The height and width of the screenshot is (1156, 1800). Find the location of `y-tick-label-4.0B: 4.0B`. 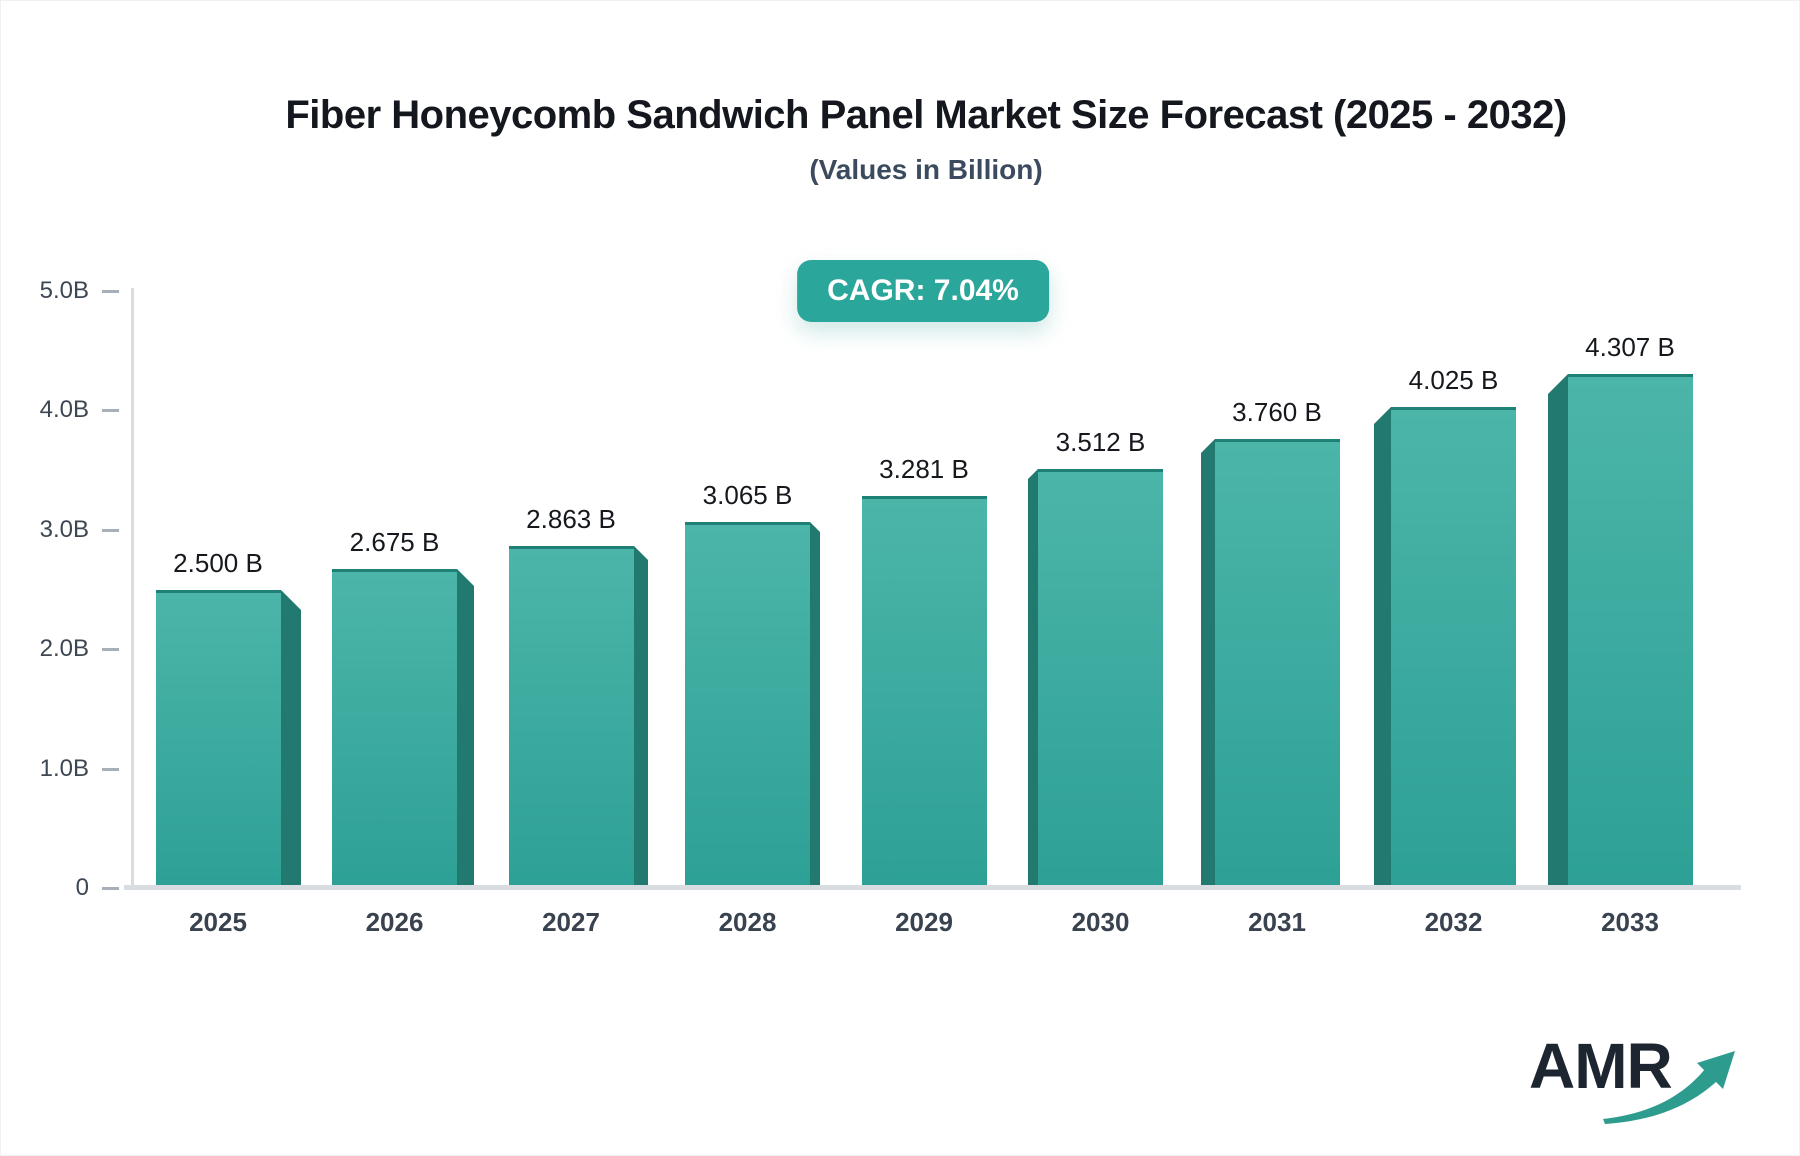

y-tick-label-4.0B: 4.0B is located at coordinates (64, 410).